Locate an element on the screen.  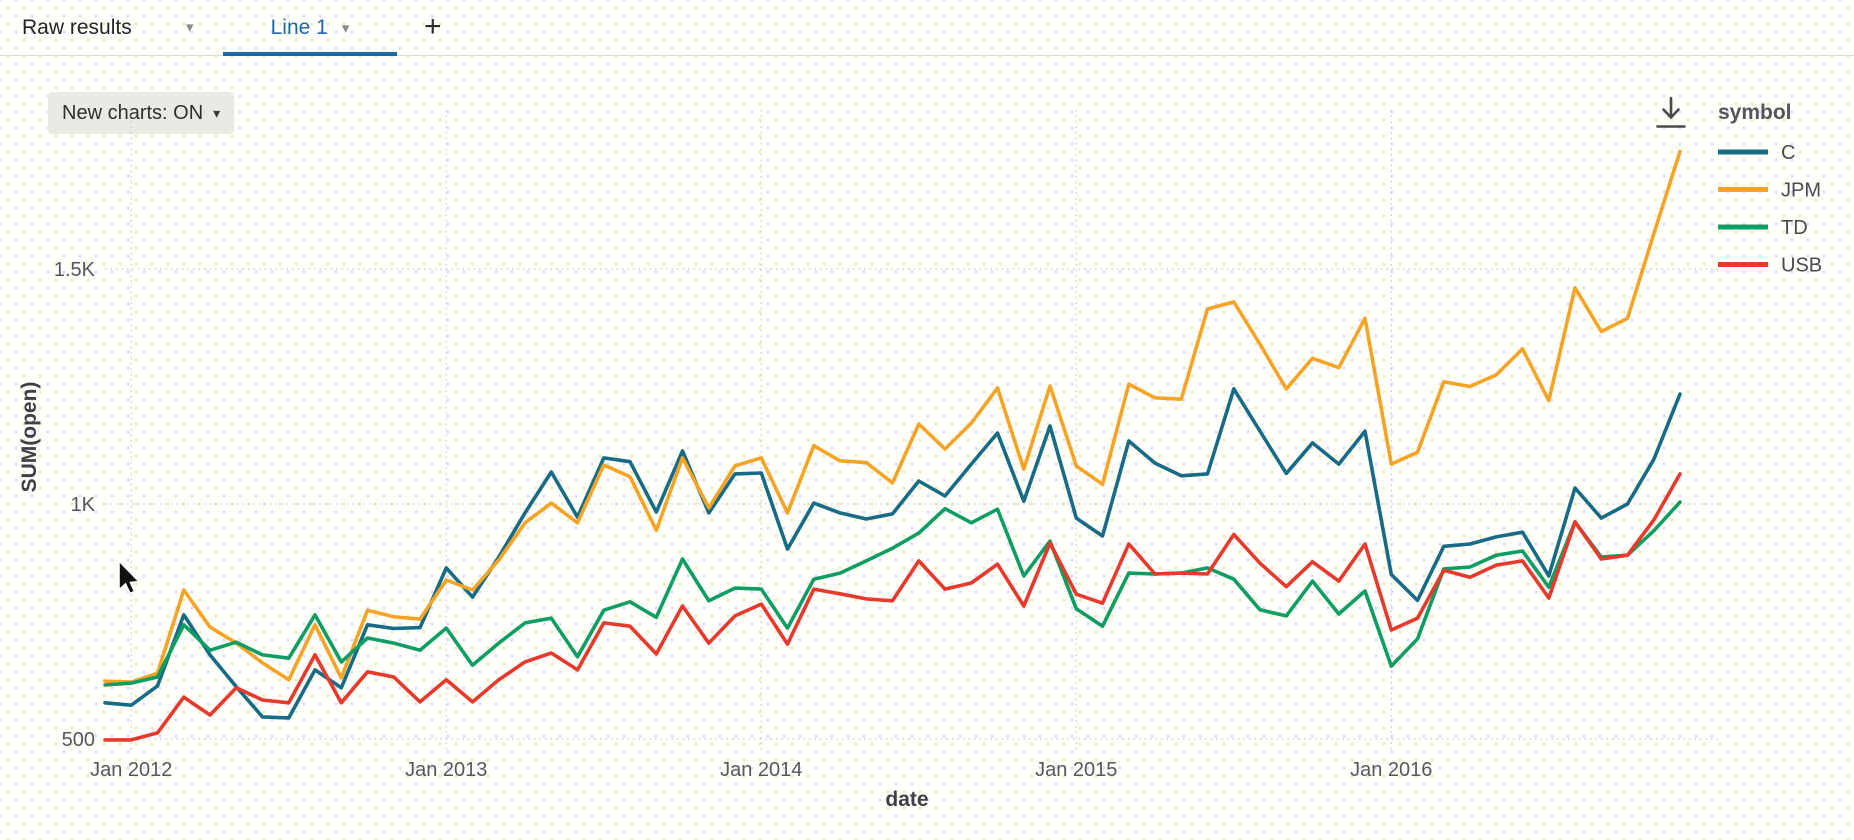
legend-label-JPM: JPM is located at coordinates (1801, 191).